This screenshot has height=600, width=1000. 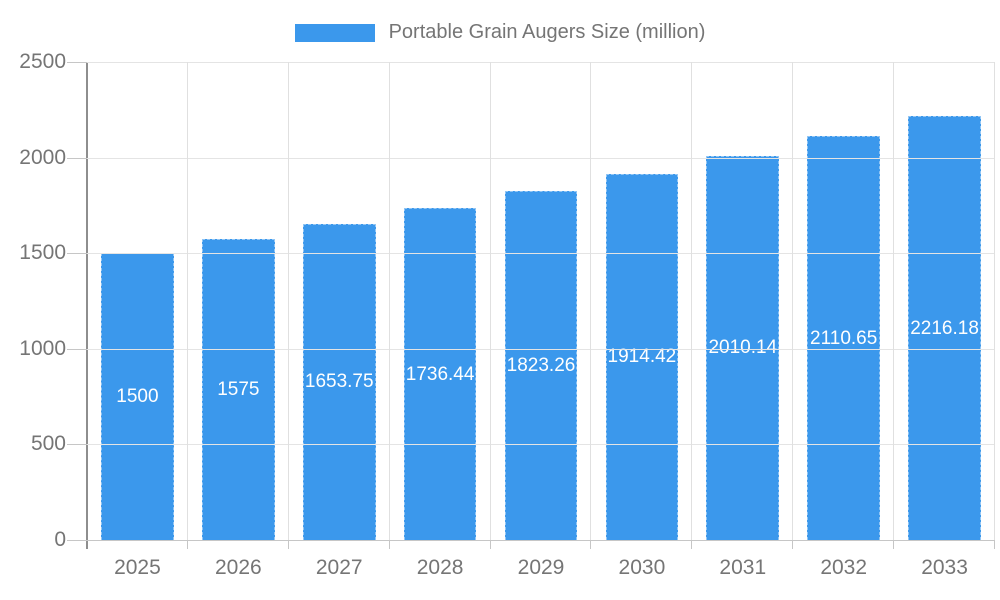 I want to click on bar-value-label: 1500, so click(x=137, y=397).